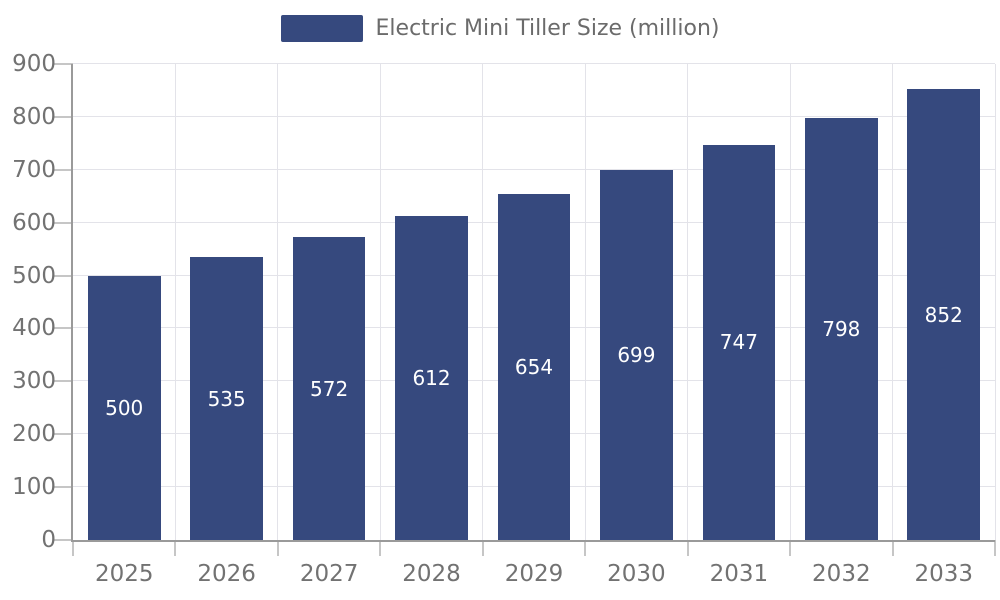 The width and height of the screenshot is (1000, 600). I want to click on legend-swatch-icon, so click(321, 28).